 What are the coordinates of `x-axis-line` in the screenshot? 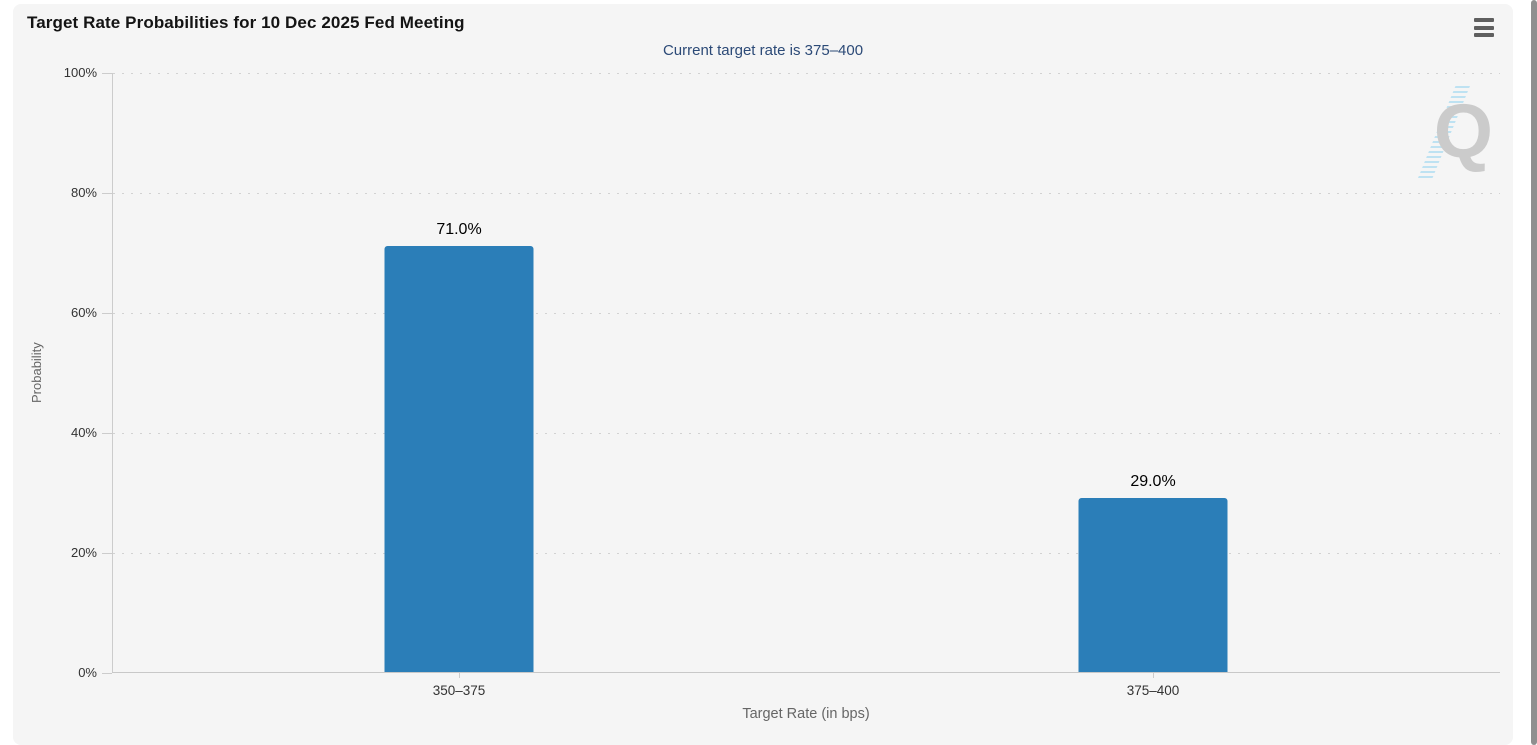 It's located at (806, 672).